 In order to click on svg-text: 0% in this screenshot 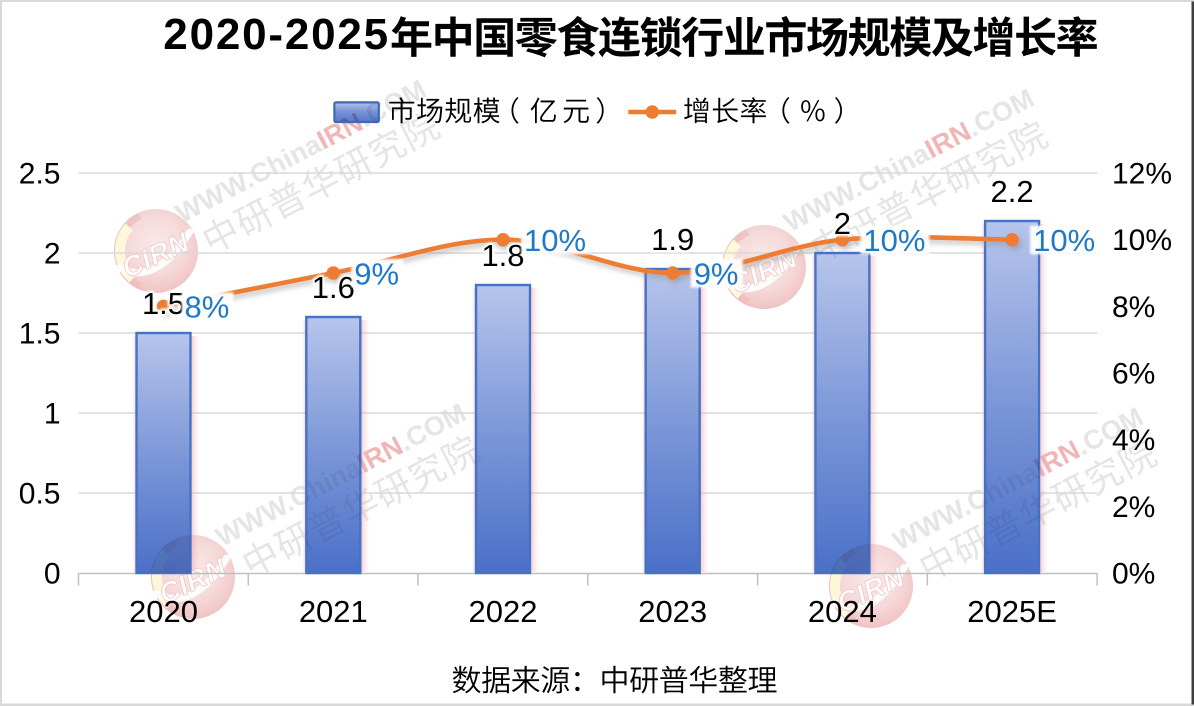, I will do `click(1133, 574)`.